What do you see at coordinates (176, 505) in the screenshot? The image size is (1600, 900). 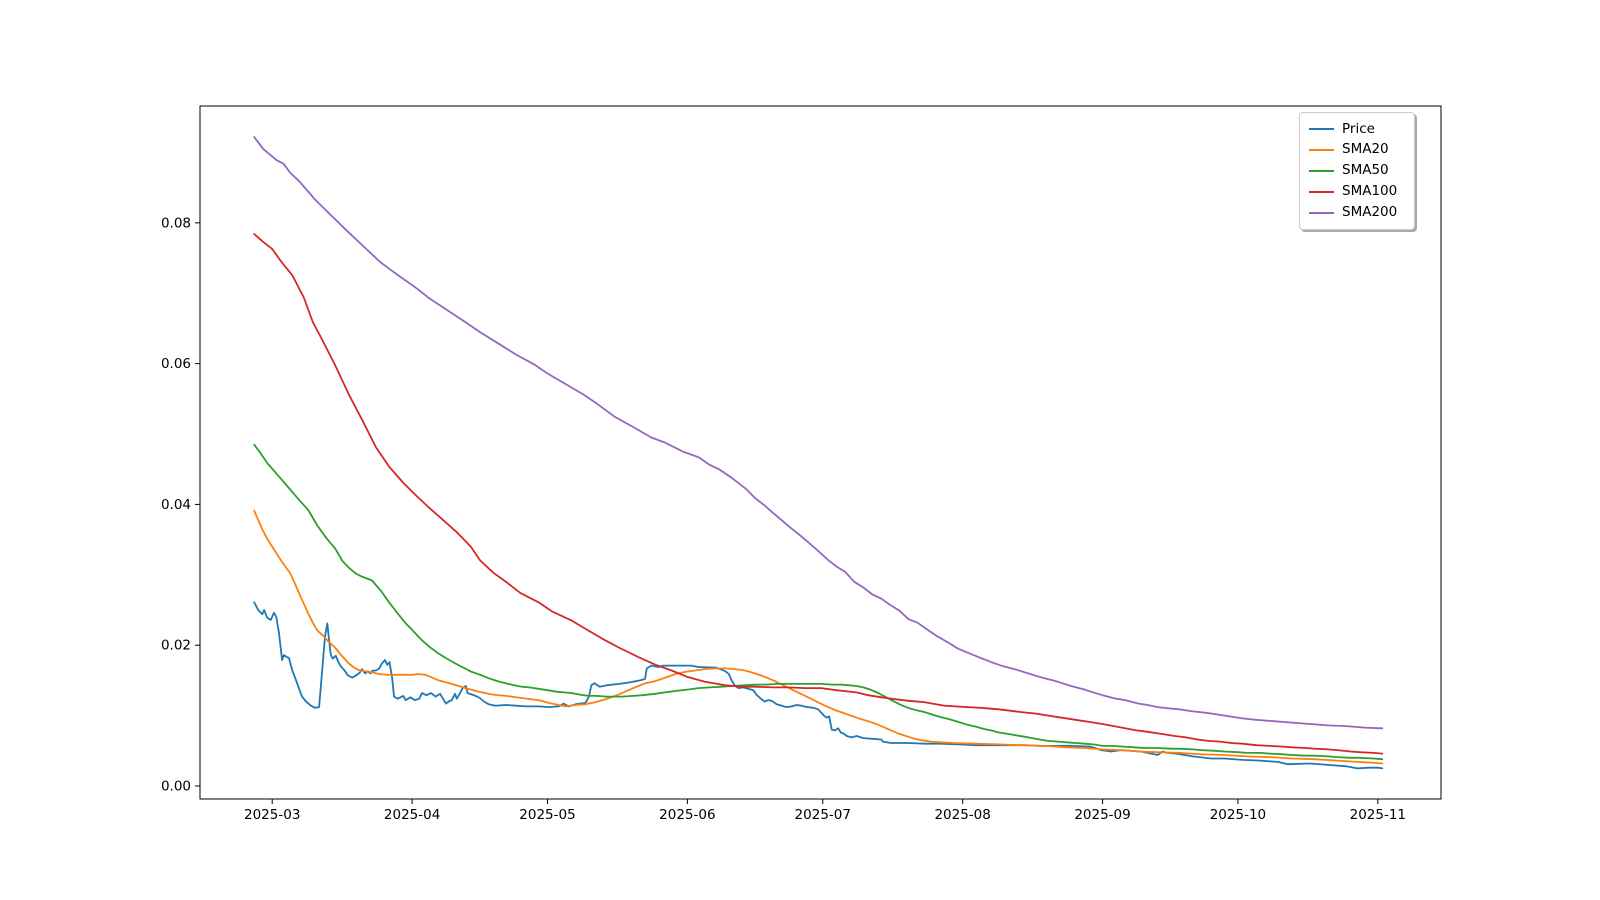 I see `y-axis-tick-label: 0.04` at bounding box center [176, 505].